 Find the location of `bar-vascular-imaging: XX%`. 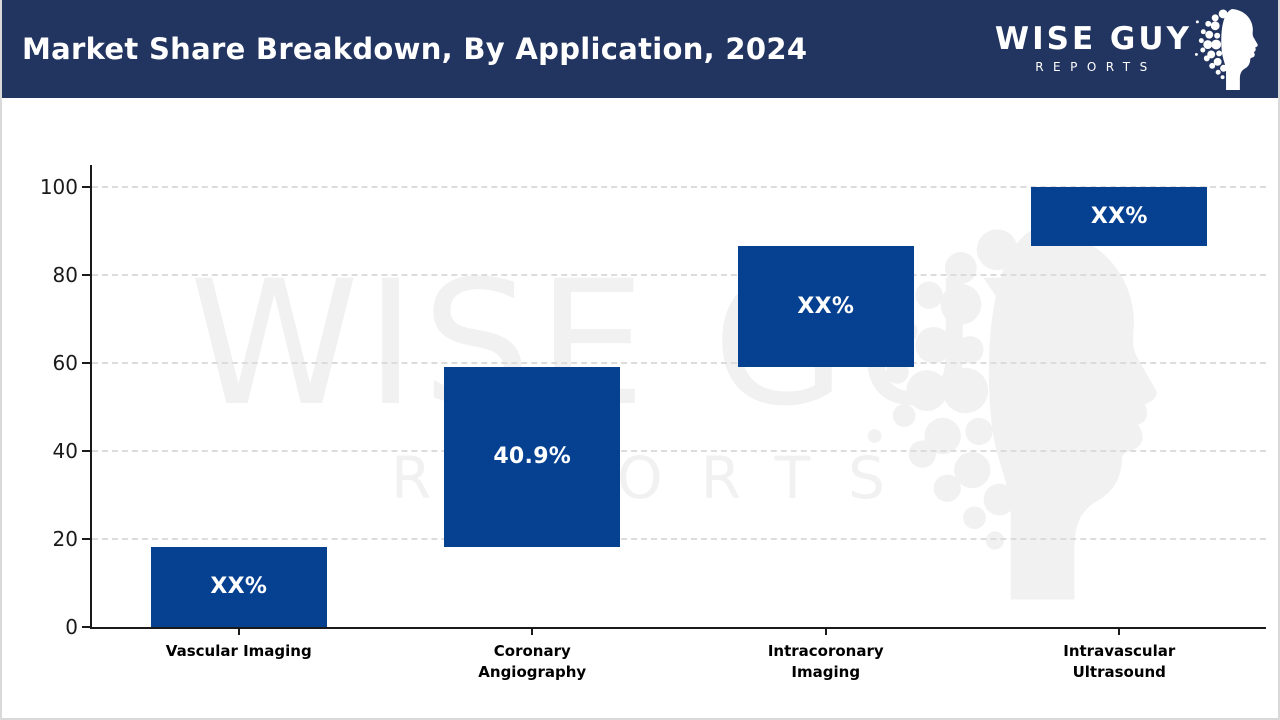

bar-vascular-imaging: XX% is located at coordinates (238, 586).